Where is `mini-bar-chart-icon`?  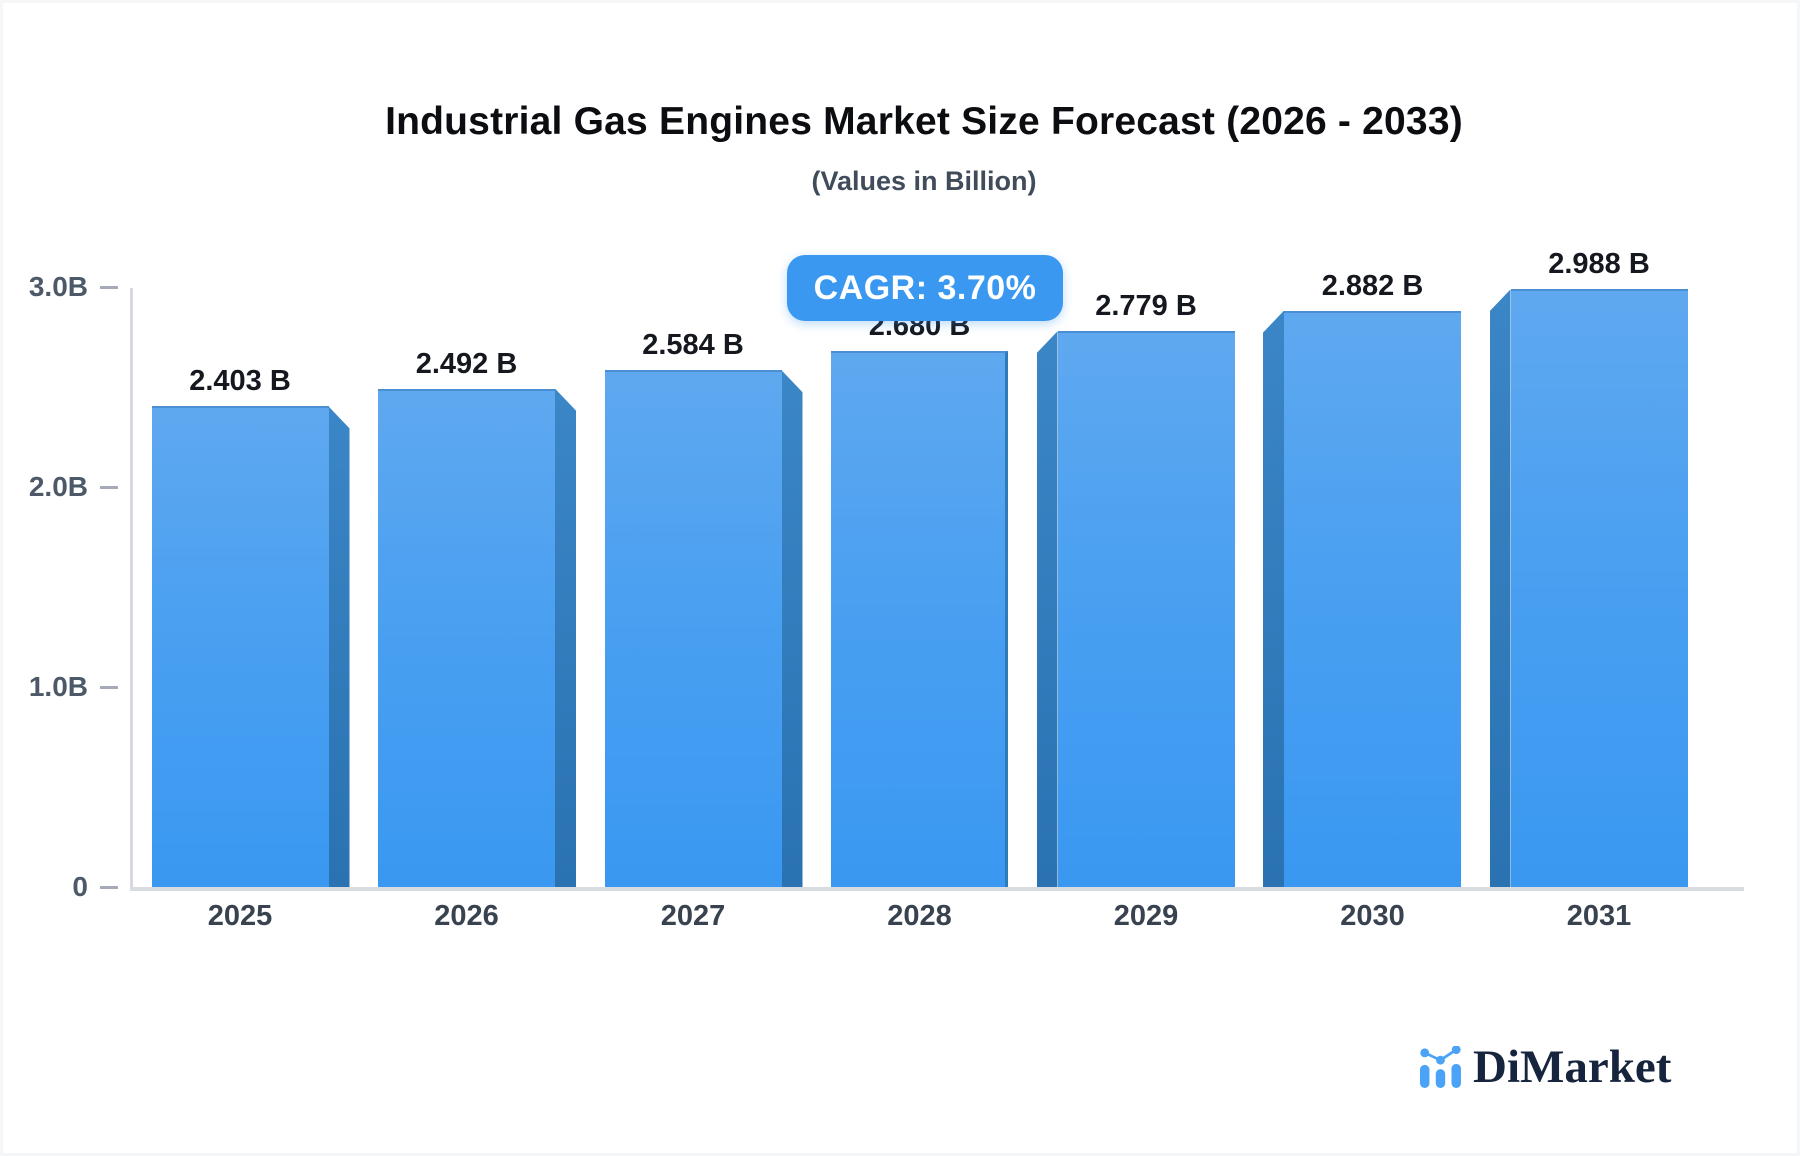 mini-bar-chart-icon is located at coordinates (1440, 1067).